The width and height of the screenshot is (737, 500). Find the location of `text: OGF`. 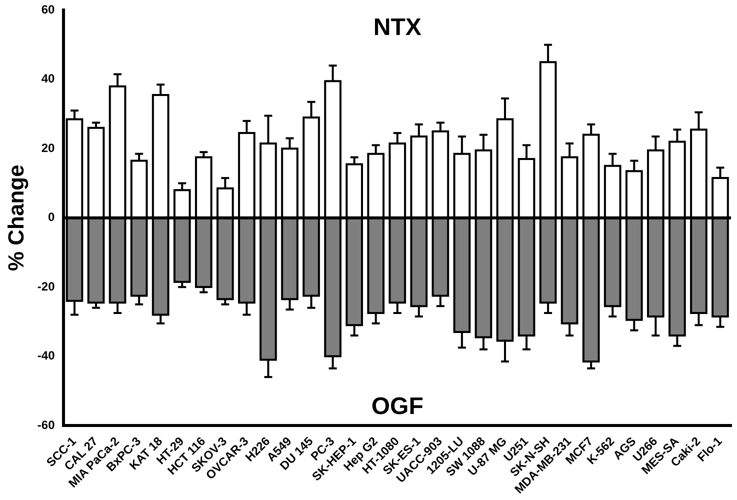

text: OGF is located at coordinates (397, 406).